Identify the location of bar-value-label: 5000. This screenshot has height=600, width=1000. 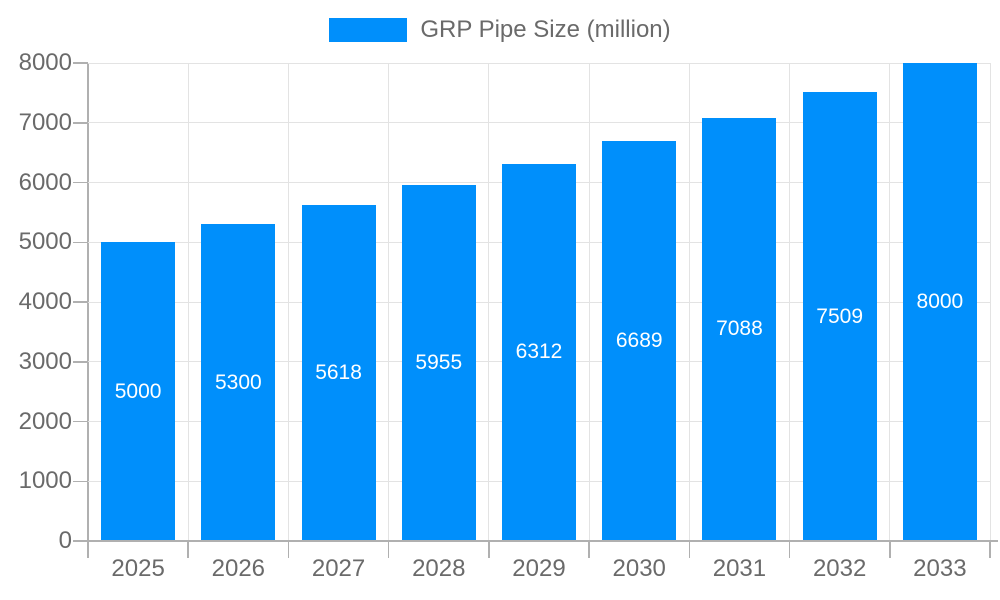
(138, 391).